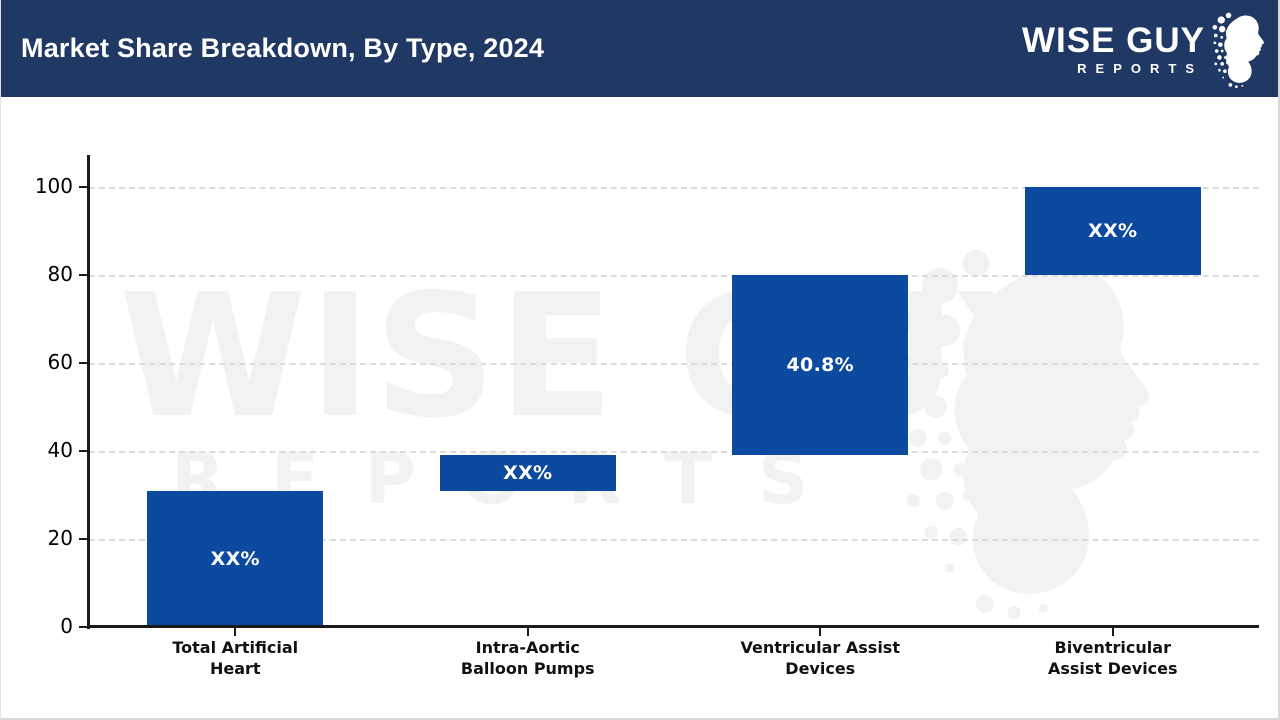 Image resolution: width=1280 pixels, height=720 pixels. I want to click on x-category-label: Biventricular Assist Devices, so click(1113, 658).